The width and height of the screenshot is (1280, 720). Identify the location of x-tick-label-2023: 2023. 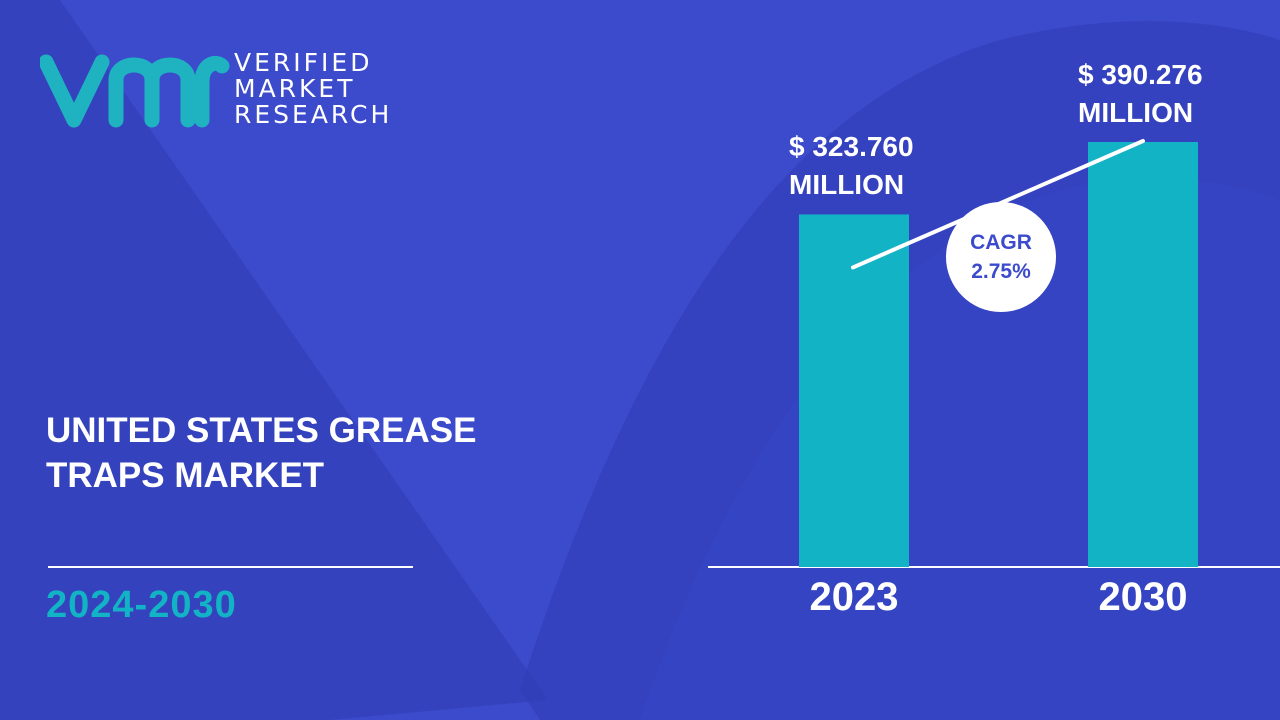
(854, 597).